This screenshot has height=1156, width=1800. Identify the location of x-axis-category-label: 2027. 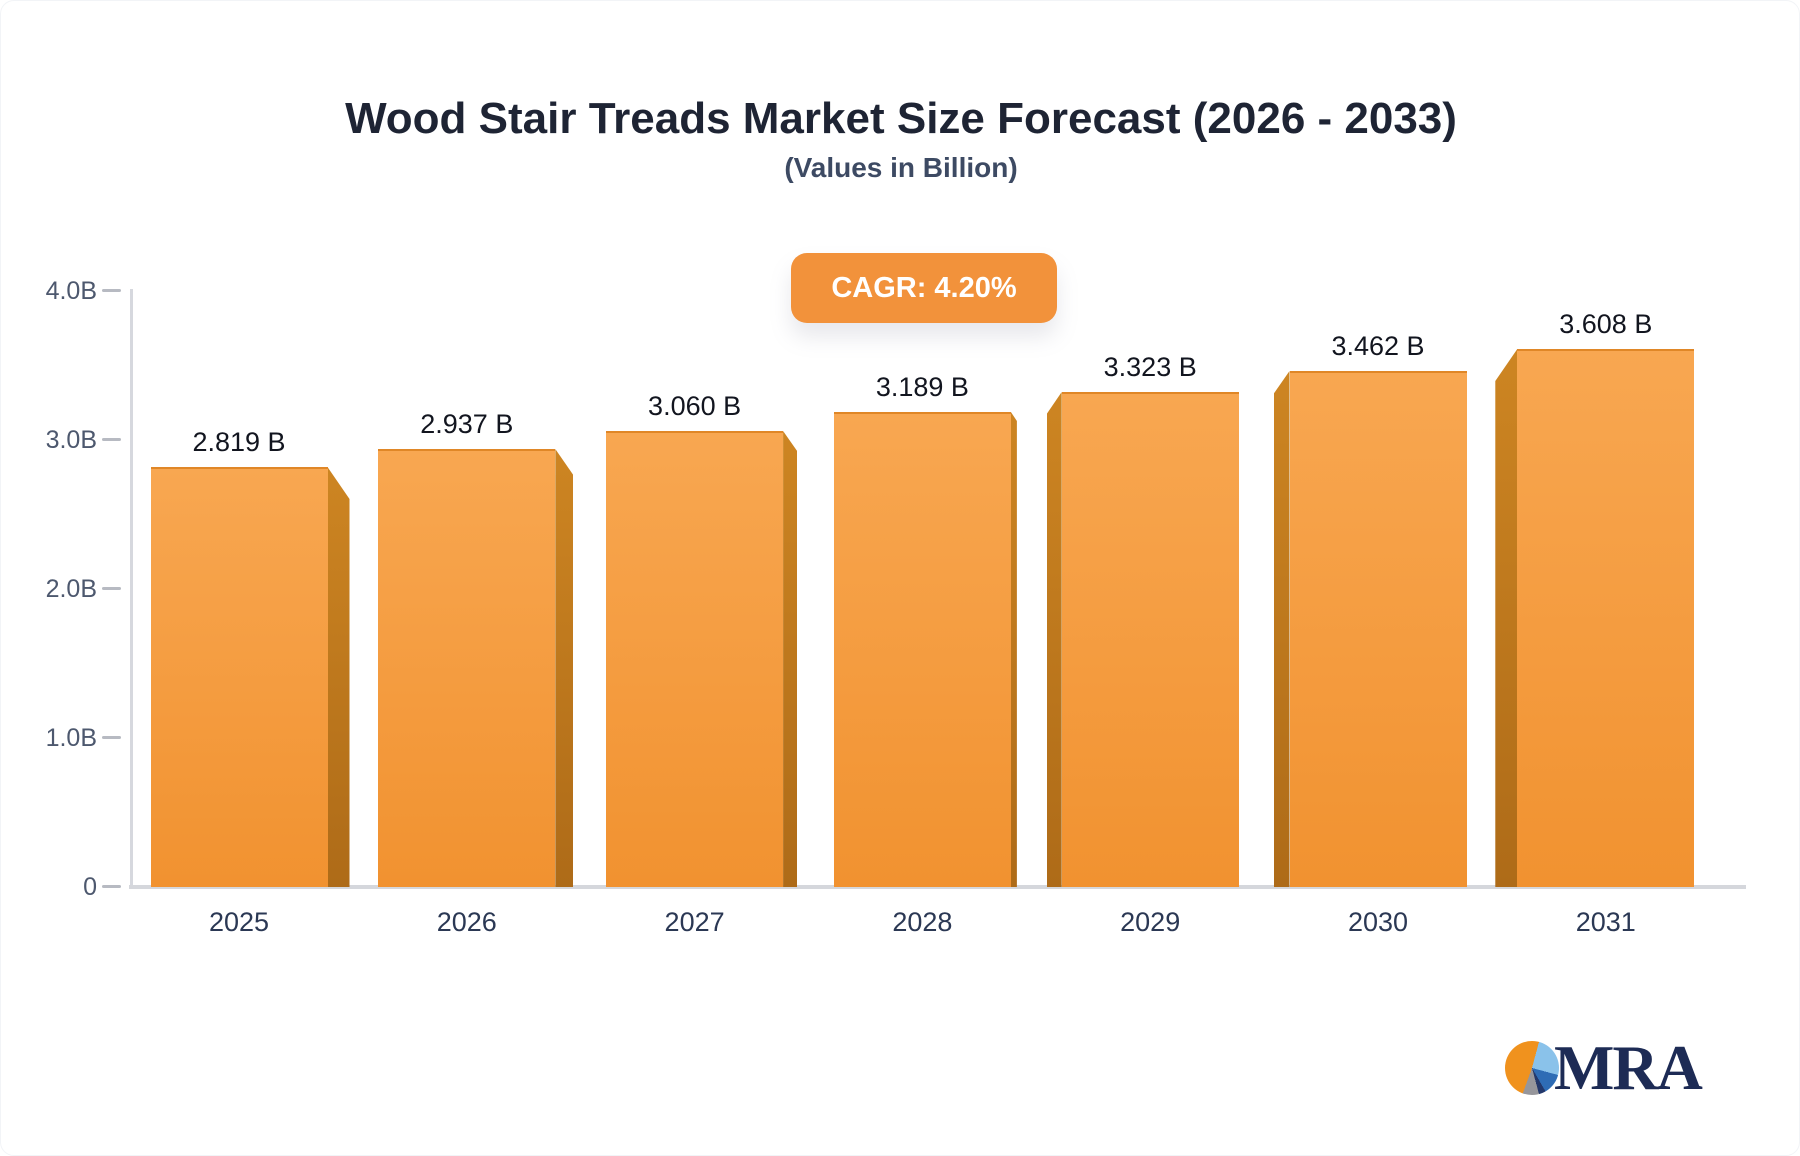
(694, 922).